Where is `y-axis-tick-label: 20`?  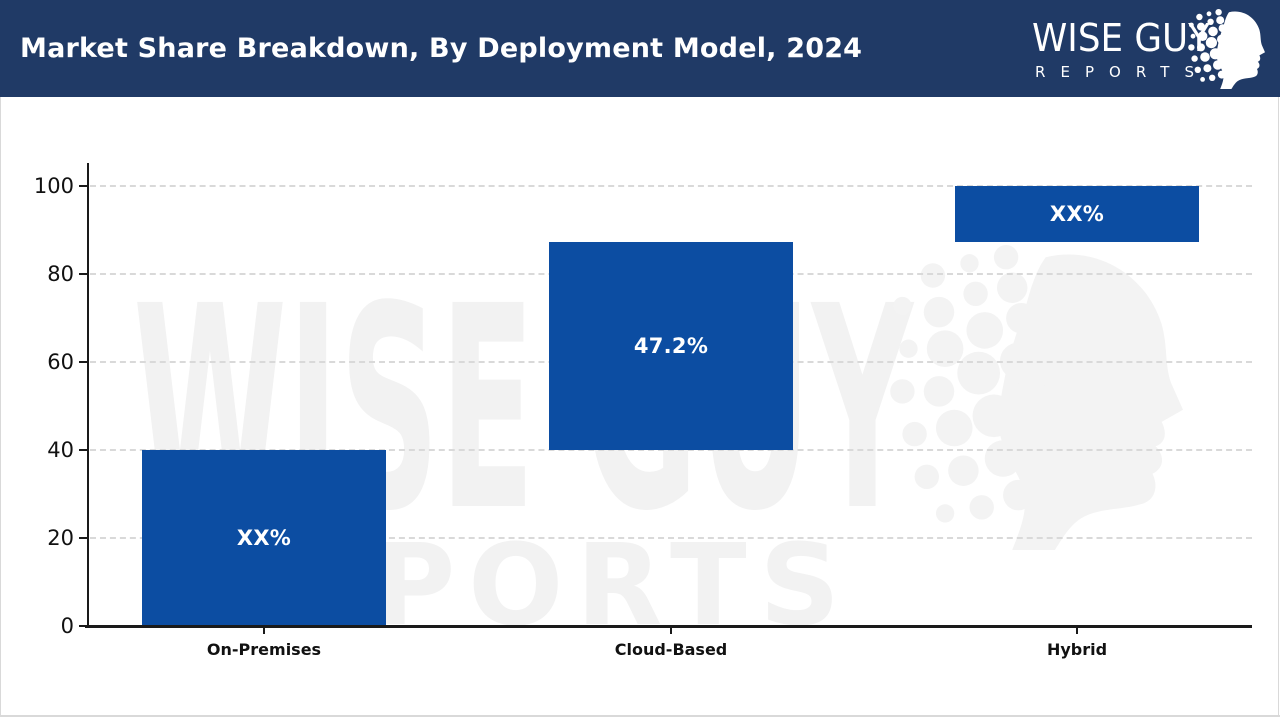
y-axis-tick-label: 20 is located at coordinates (60, 538).